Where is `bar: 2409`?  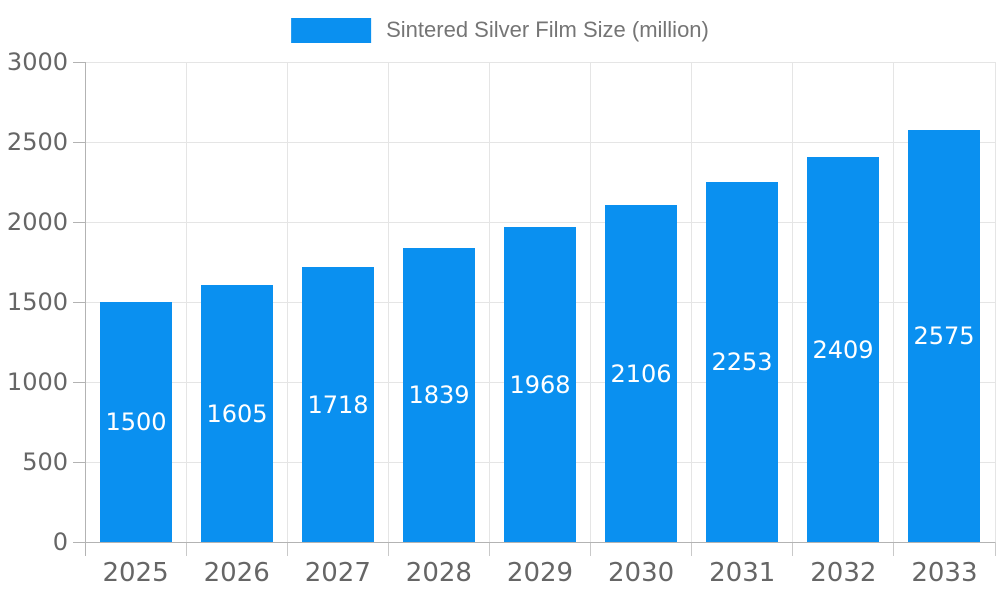
bar: 2409 is located at coordinates (843, 349).